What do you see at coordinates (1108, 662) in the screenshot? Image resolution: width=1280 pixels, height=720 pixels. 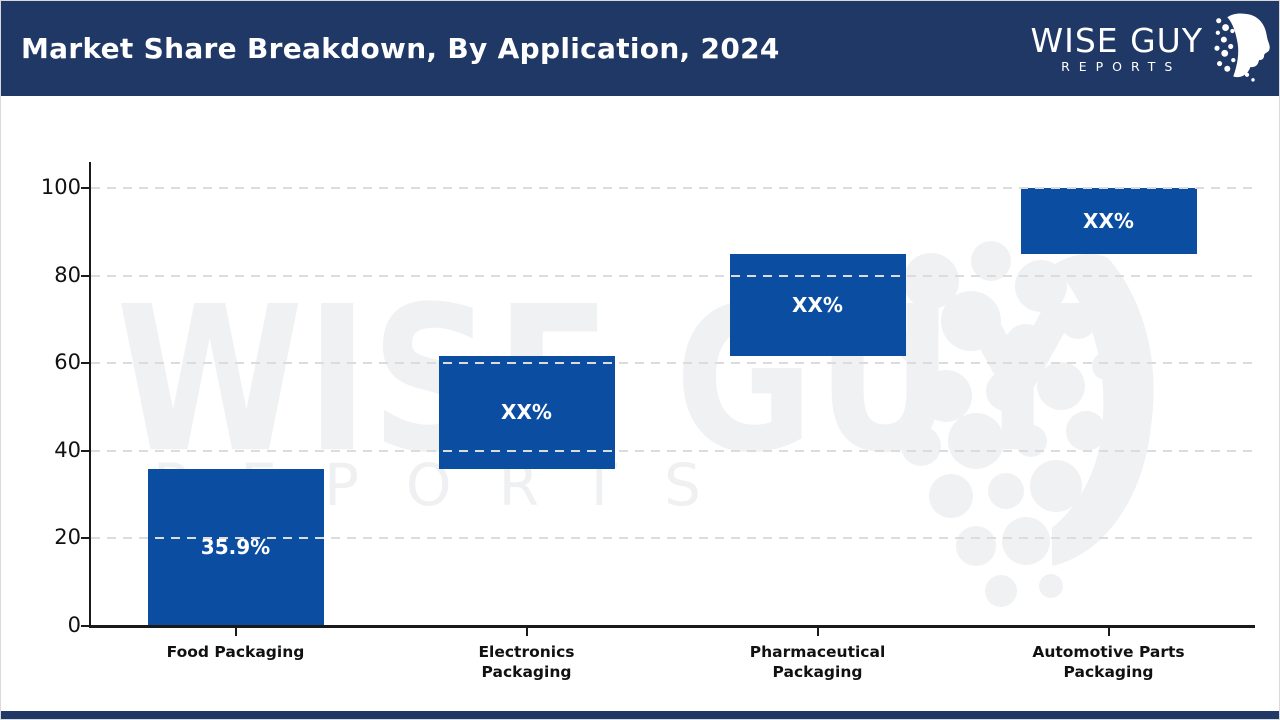 I see `x-axis-category-label: Automotive Parts Packaging` at bounding box center [1108, 662].